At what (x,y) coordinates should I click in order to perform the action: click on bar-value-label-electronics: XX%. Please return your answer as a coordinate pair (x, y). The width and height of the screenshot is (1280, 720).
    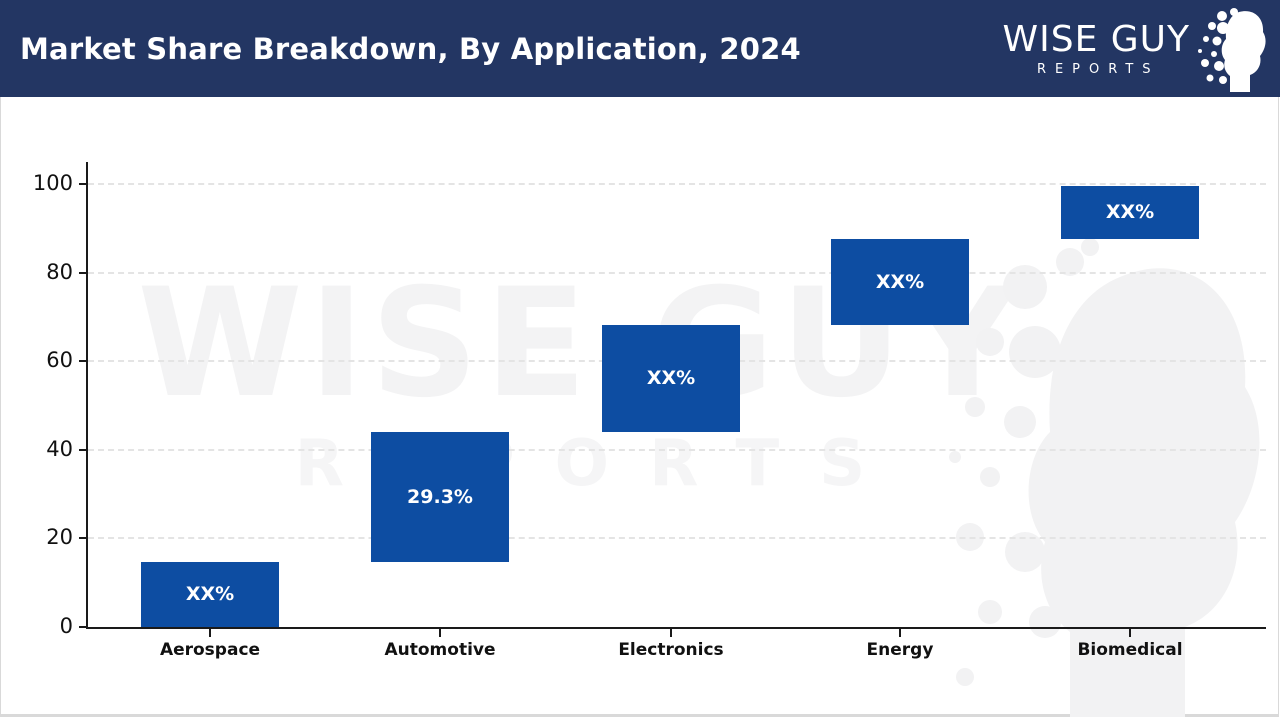
    Looking at the image, I should click on (671, 378).